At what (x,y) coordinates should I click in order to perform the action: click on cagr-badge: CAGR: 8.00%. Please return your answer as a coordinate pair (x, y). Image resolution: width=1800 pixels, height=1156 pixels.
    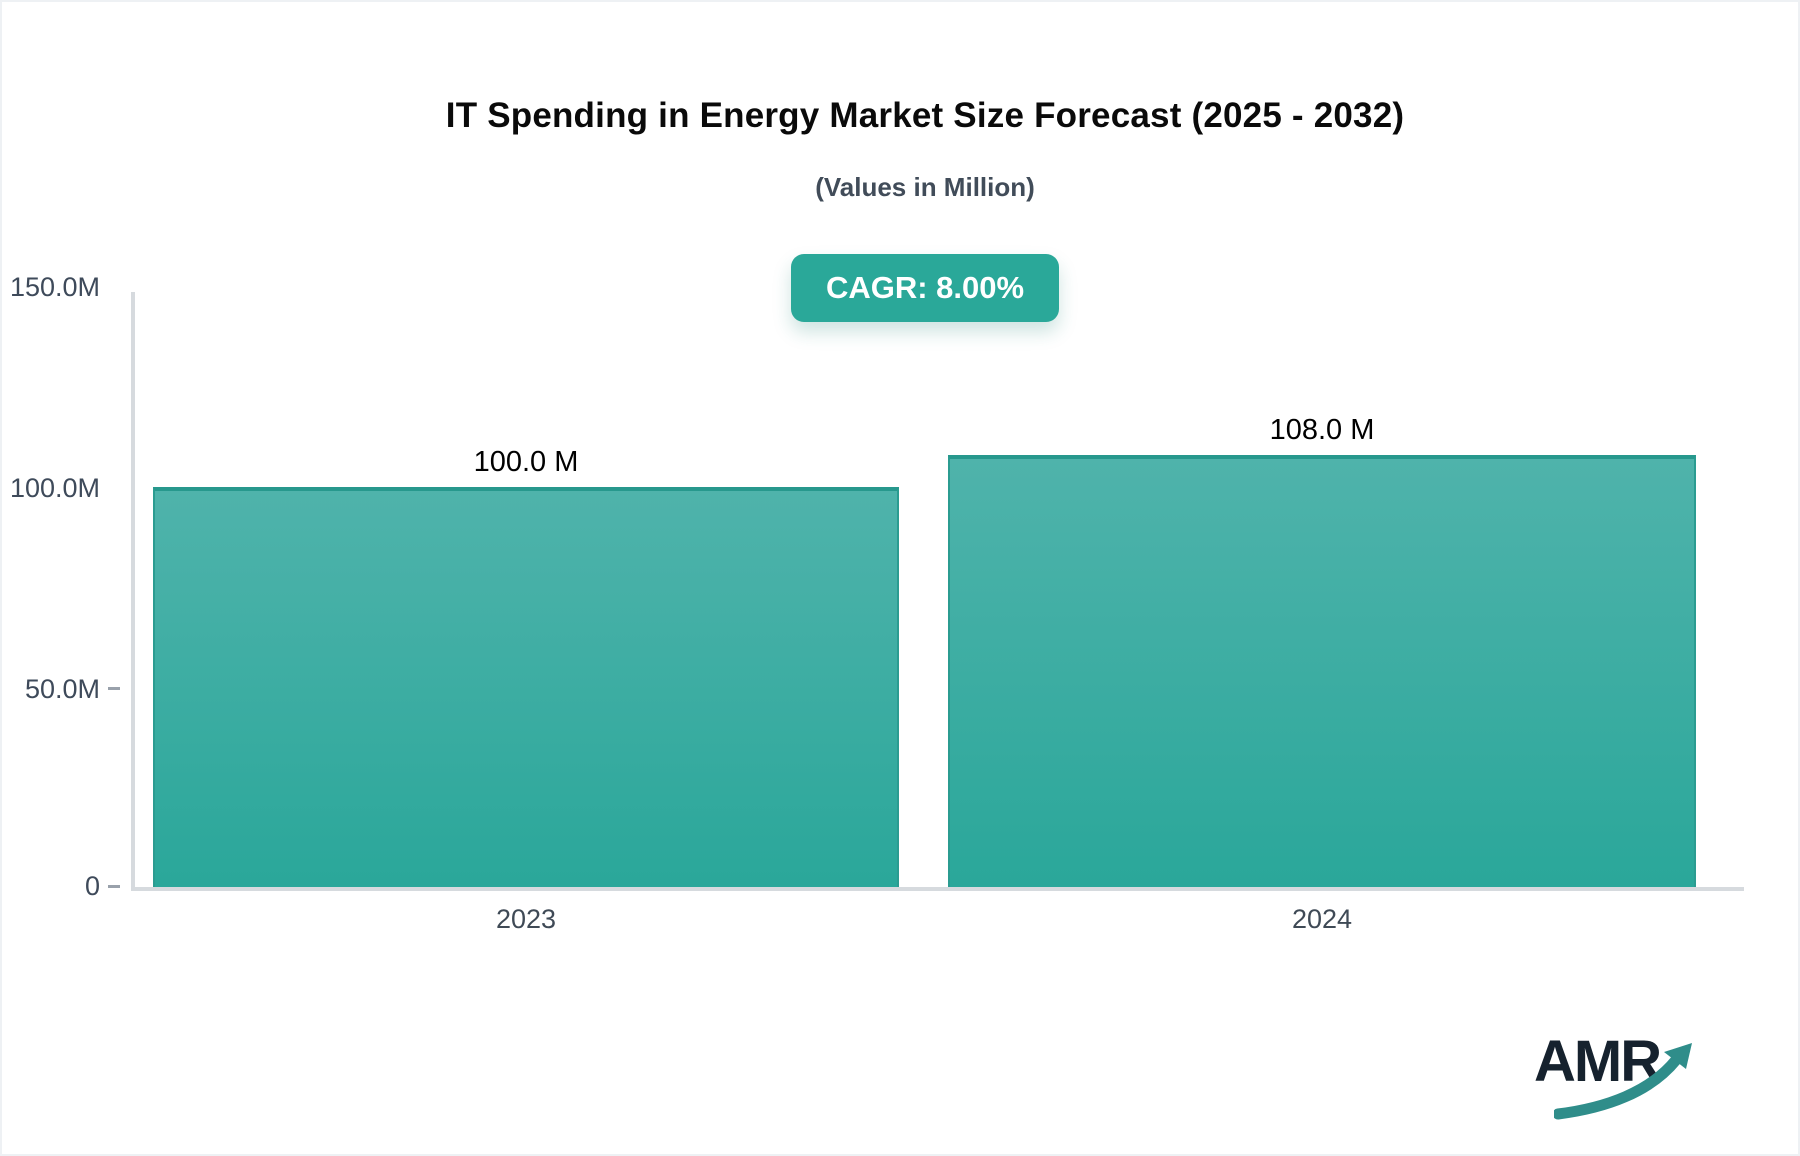
    Looking at the image, I should click on (925, 288).